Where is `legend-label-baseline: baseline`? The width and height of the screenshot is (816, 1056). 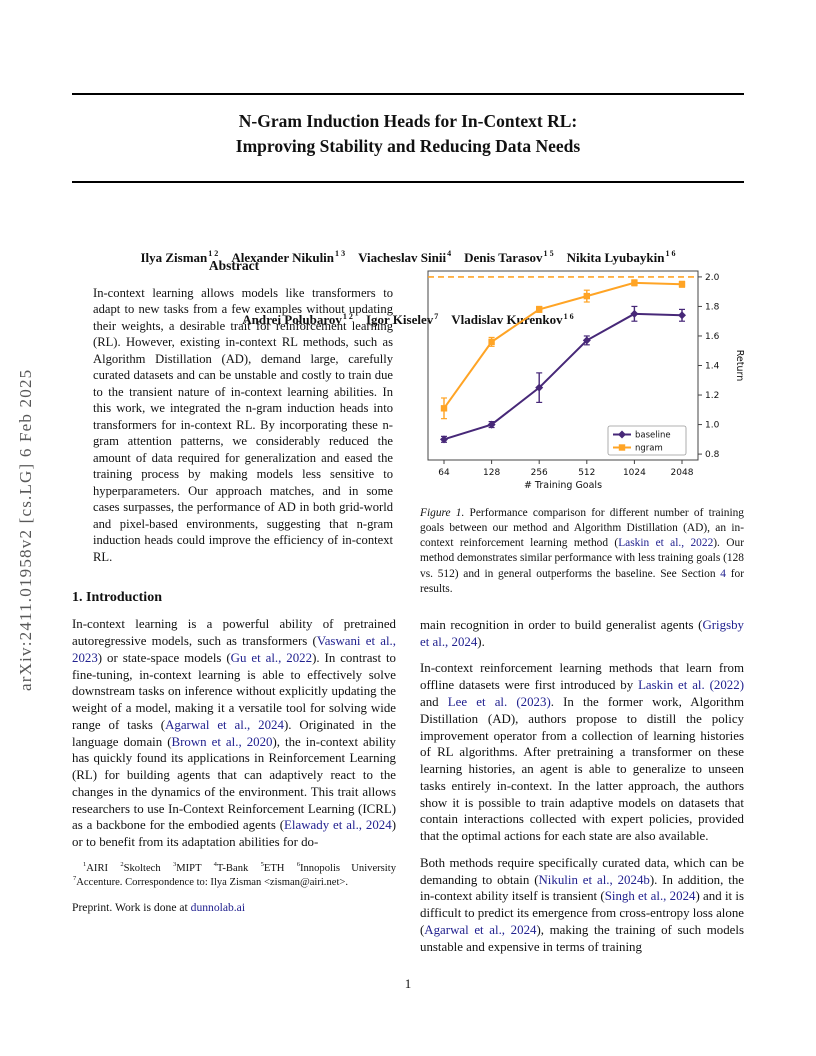 legend-label-baseline: baseline is located at coordinates (653, 436).